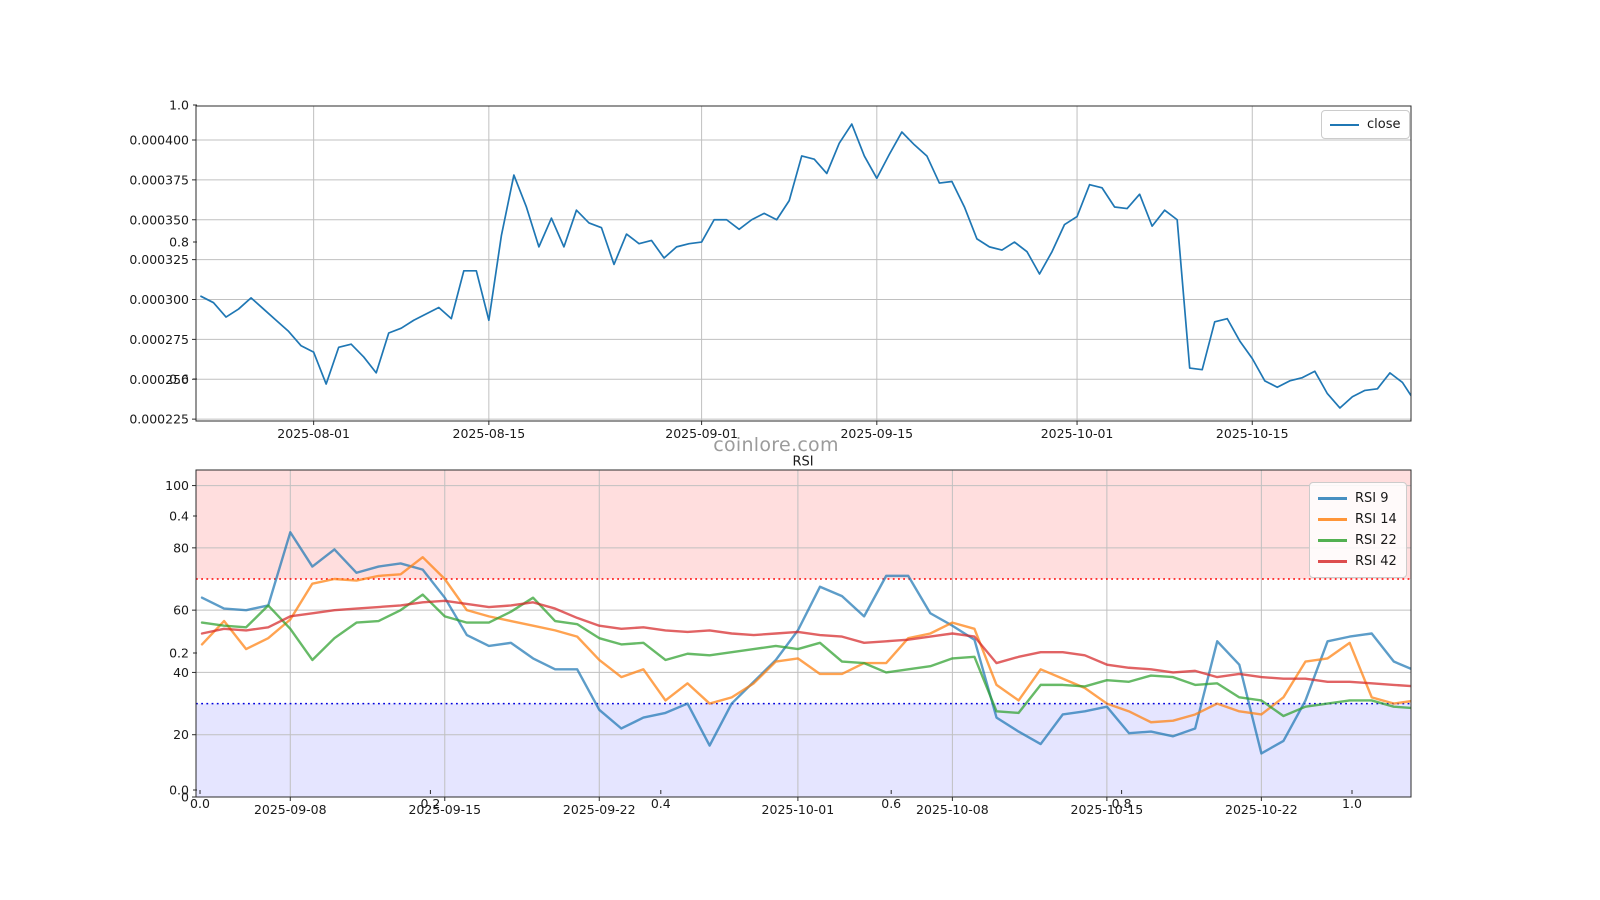 The height and width of the screenshot is (900, 1600). I want to click on x-tick-label: 2025-09-01, so click(701, 433).